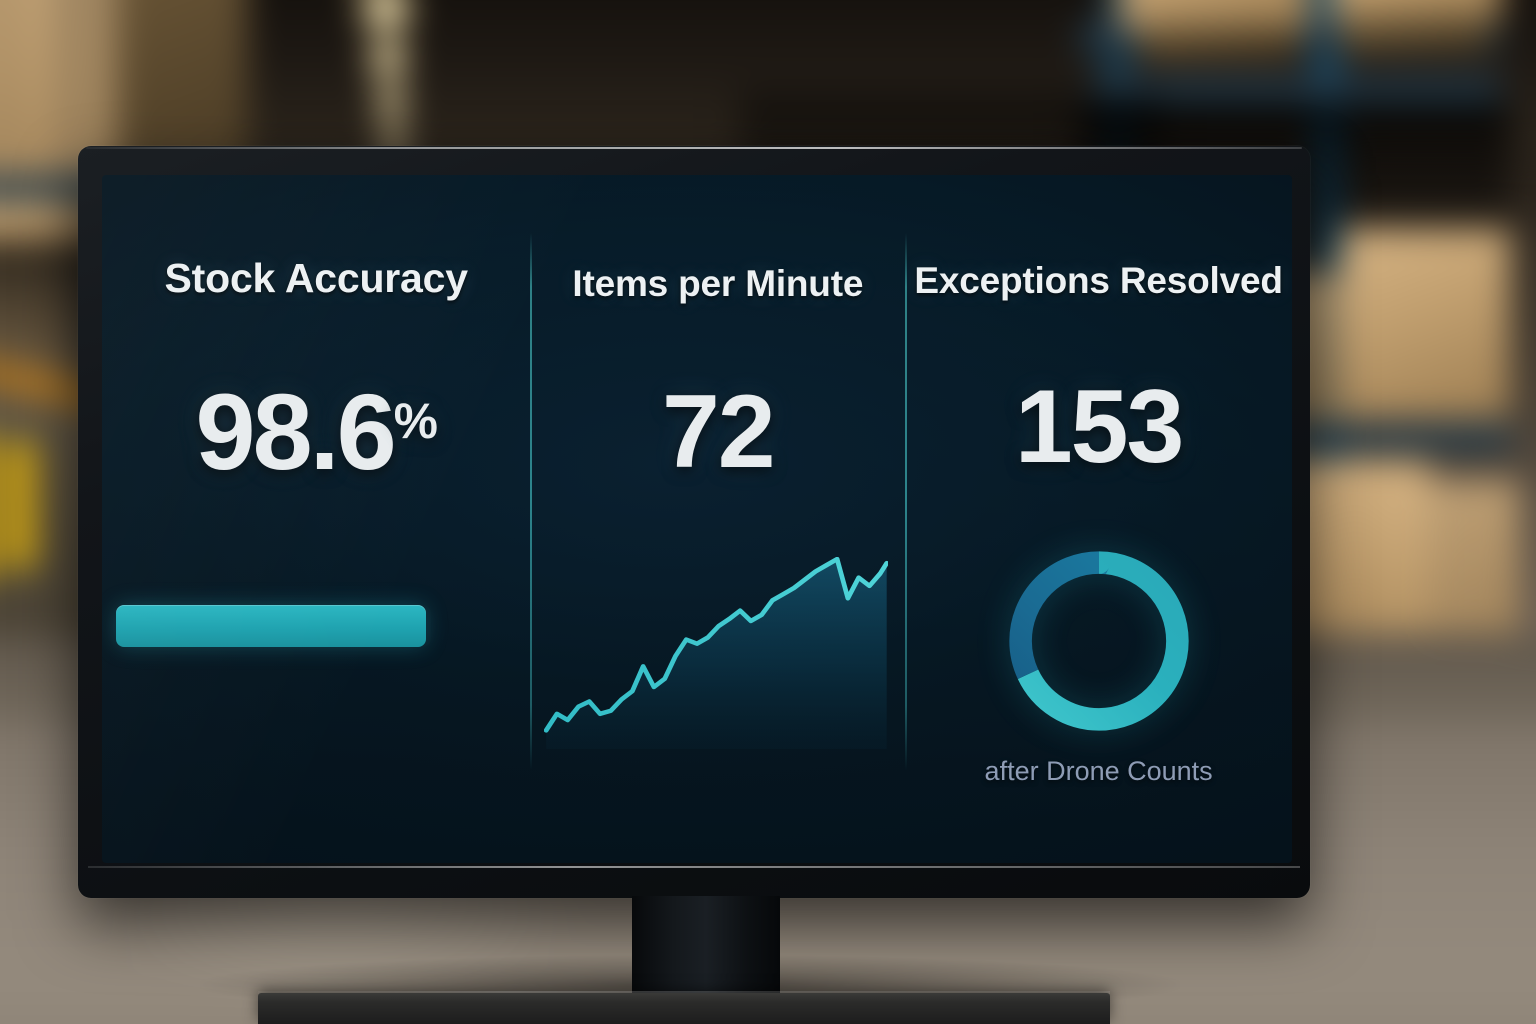 The width and height of the screenshot is (1536, 1024). I want to click on exceptions-resolved-donut-chart, so click(1099, 641).